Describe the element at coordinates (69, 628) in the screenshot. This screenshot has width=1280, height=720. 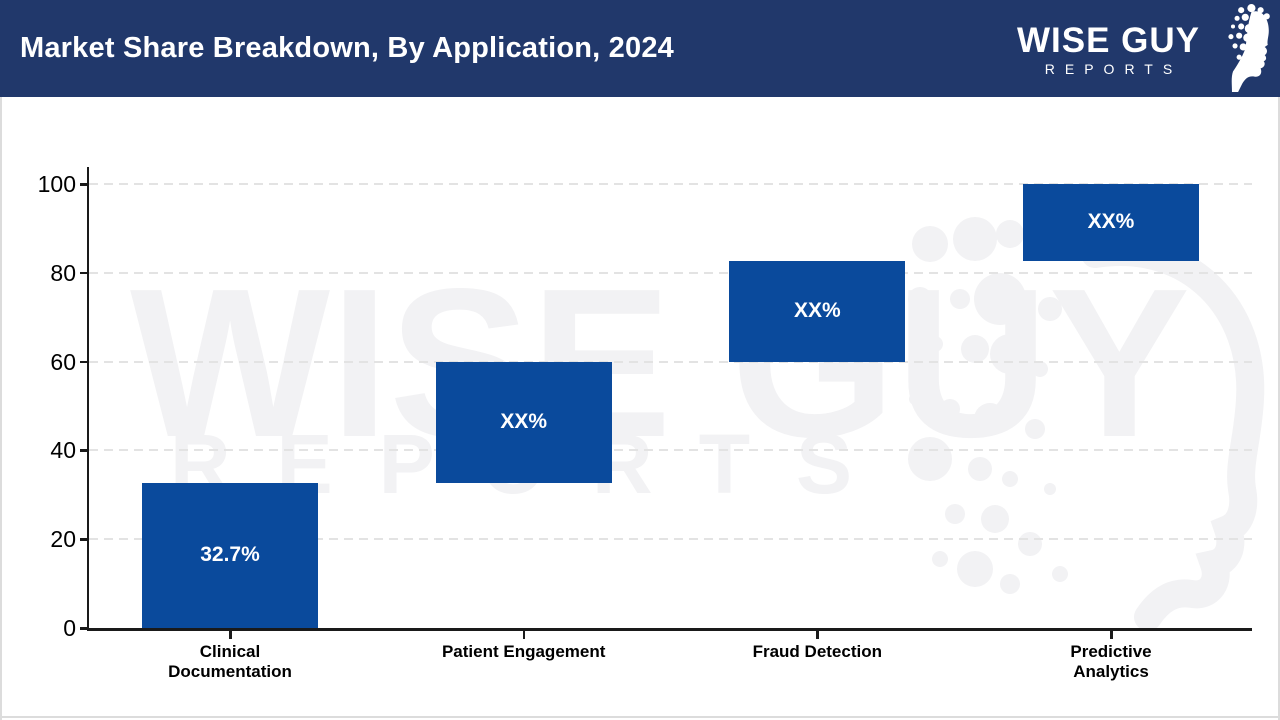
I see `y-tick-label: 0` at that location.